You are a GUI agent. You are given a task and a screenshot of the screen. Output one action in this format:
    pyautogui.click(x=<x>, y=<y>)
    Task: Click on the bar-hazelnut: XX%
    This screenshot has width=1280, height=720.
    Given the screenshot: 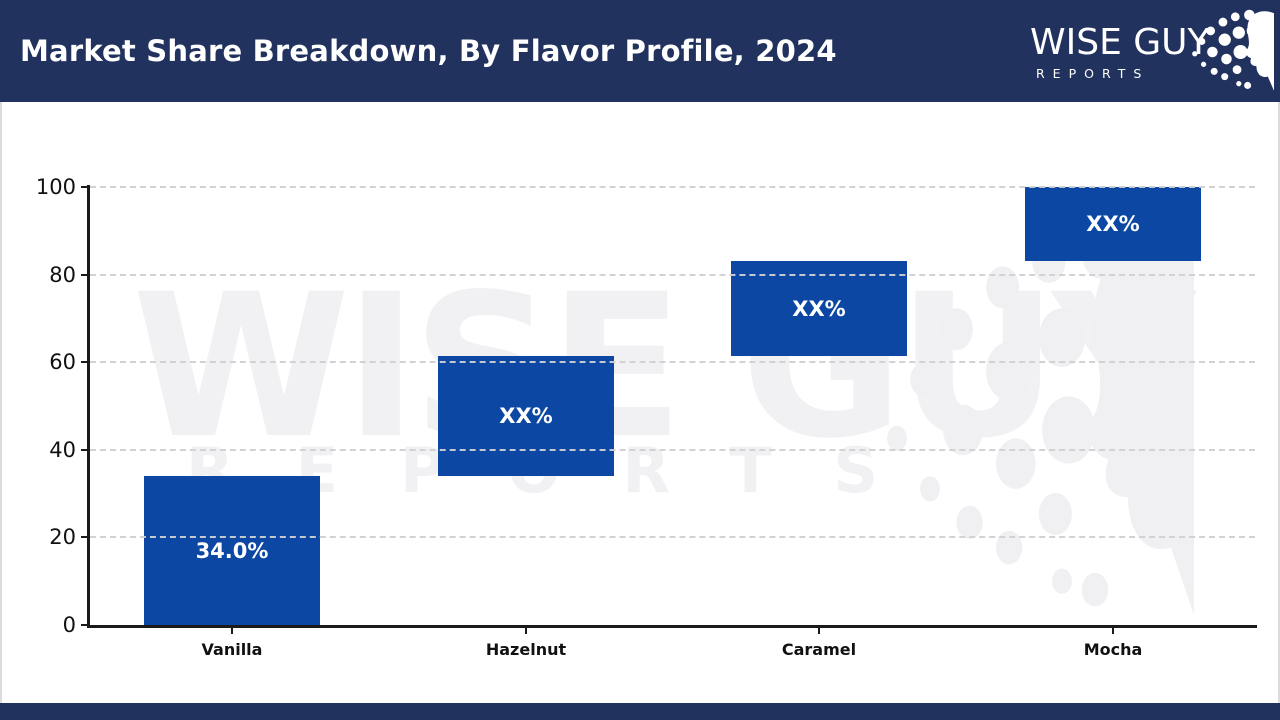 What is the action you would take?
    pyautogui.click(x=526, y=416)
    